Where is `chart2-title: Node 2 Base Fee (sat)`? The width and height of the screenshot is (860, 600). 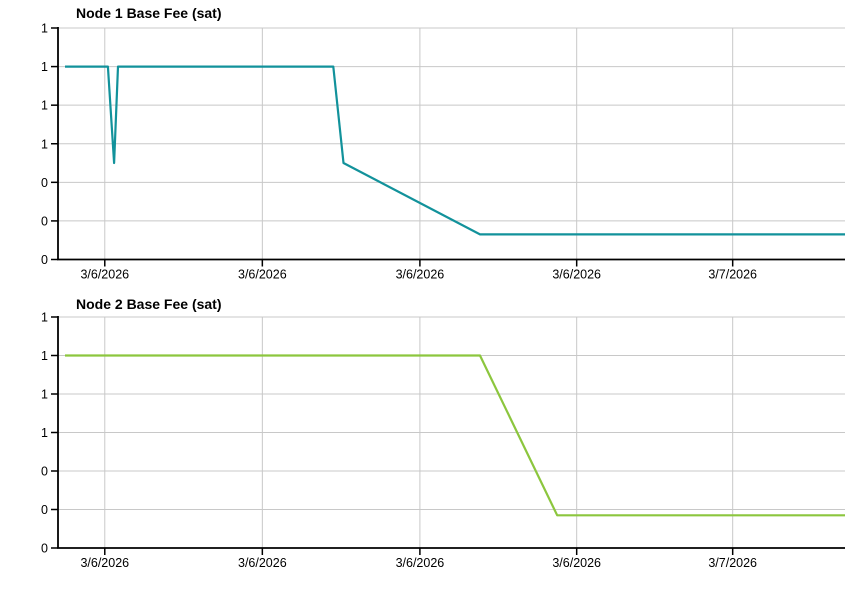
chart2-title: Node 2 Base Fee (sat) is located at coordinates (149, 304).